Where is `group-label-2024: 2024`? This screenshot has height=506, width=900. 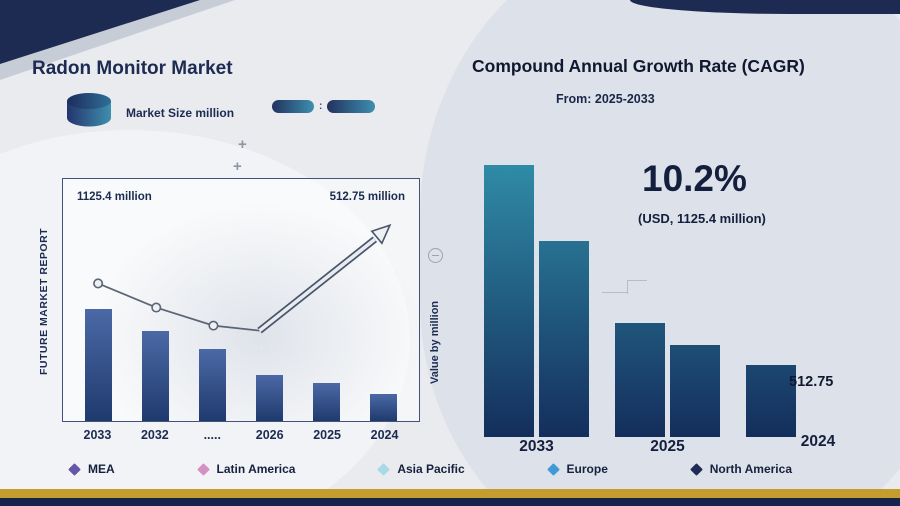
group-label-2024: 2024 is located at coordinates (818, 441).